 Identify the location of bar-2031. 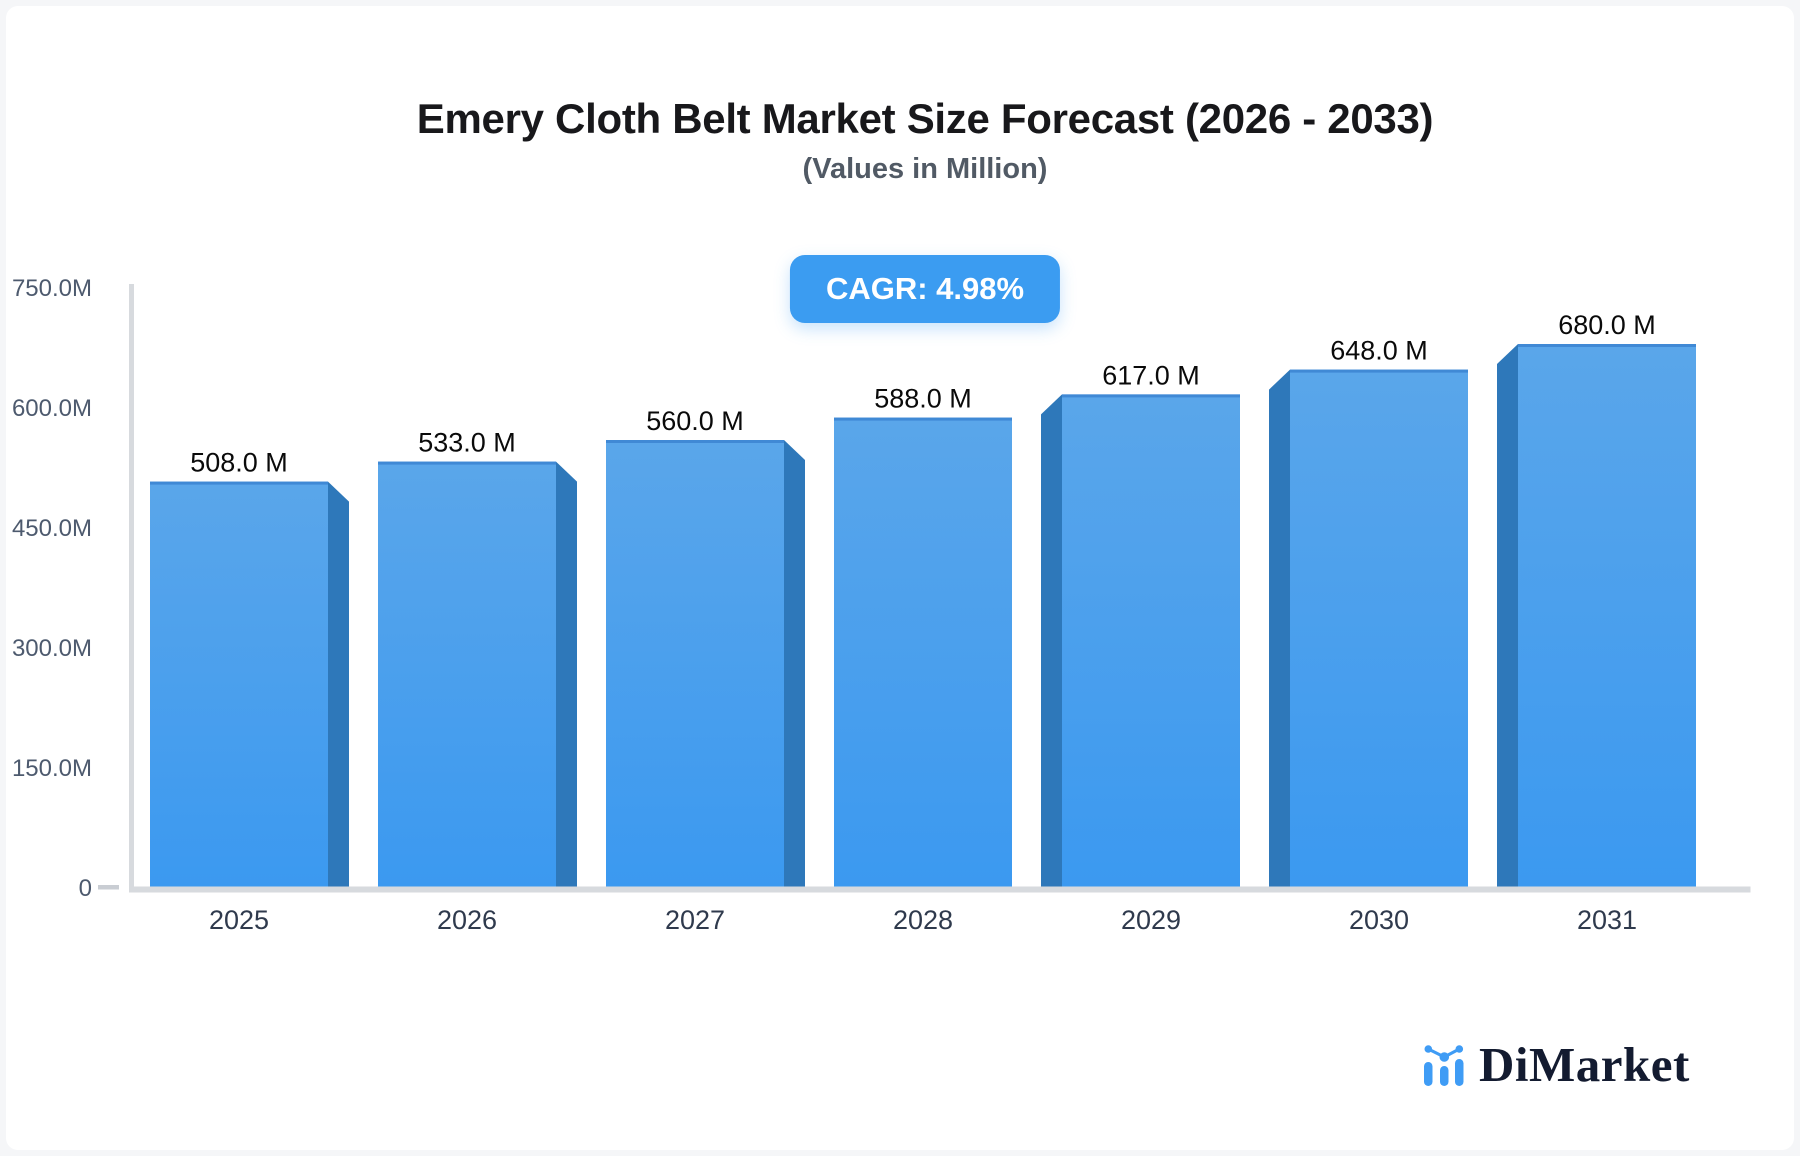
(1596, 616).